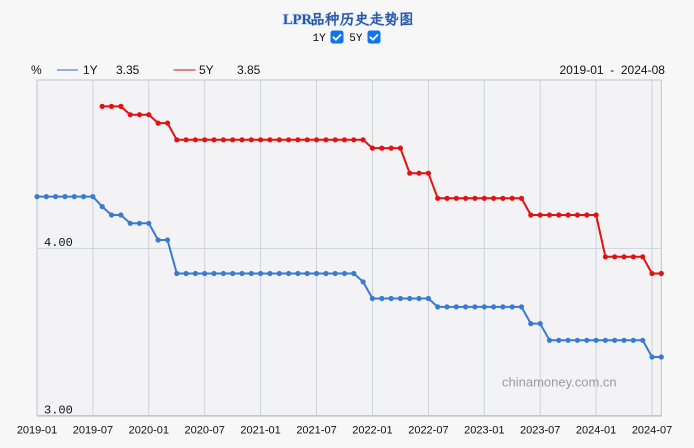 The height and width of the screenshot is (448, 694). What do you see at coordinates (484, 431) in the screenshot?
I see `svg-text: 2023-01` at bounding box center [484, 431].